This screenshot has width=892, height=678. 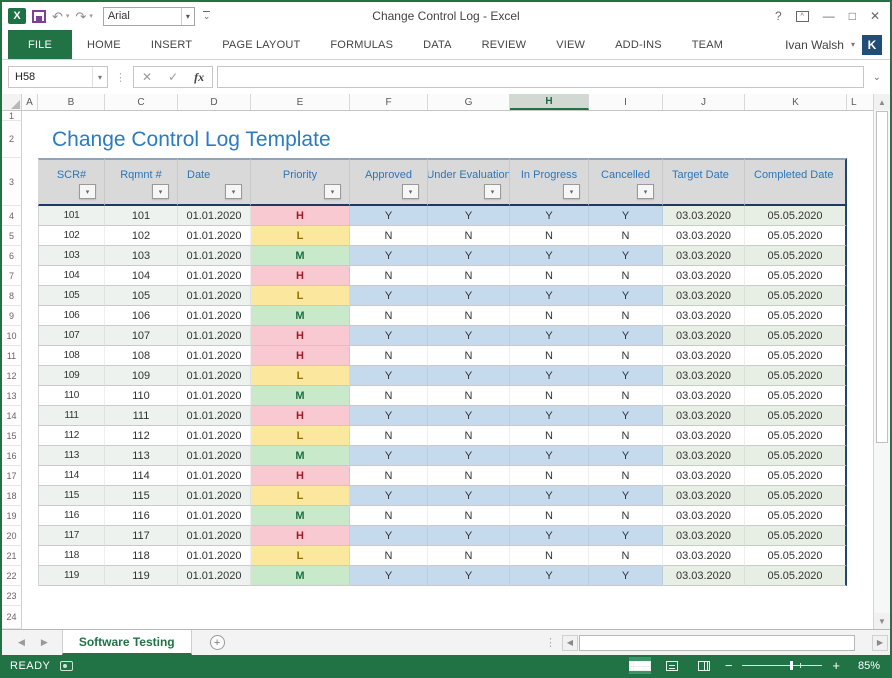 What do you see at coordinates (828, 16) in the screenshot?
I see `minimize-icon: —` at bounding box center [828, 16].